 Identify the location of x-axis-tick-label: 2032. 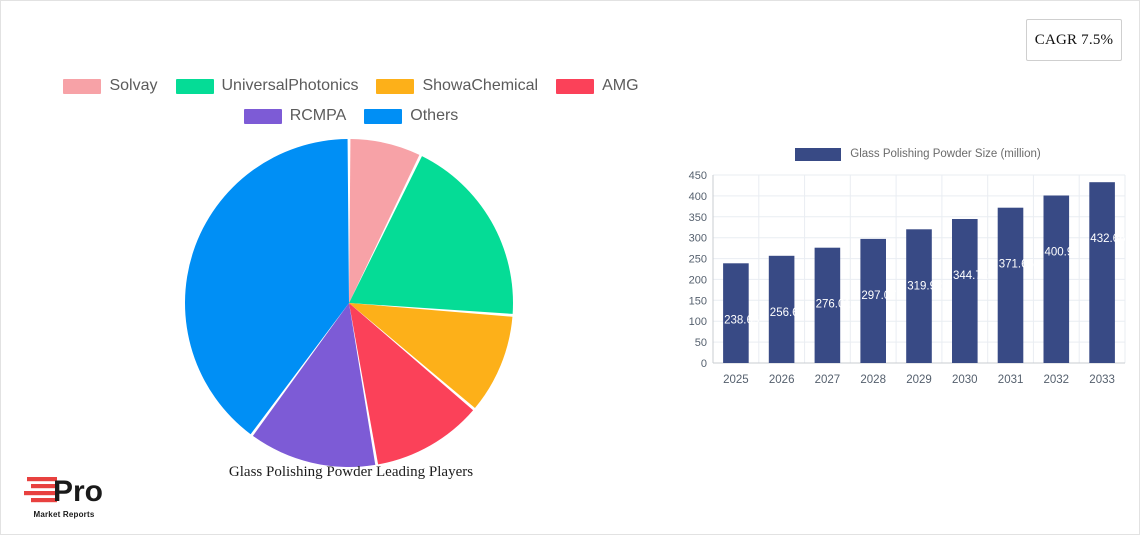
(1057, 380).